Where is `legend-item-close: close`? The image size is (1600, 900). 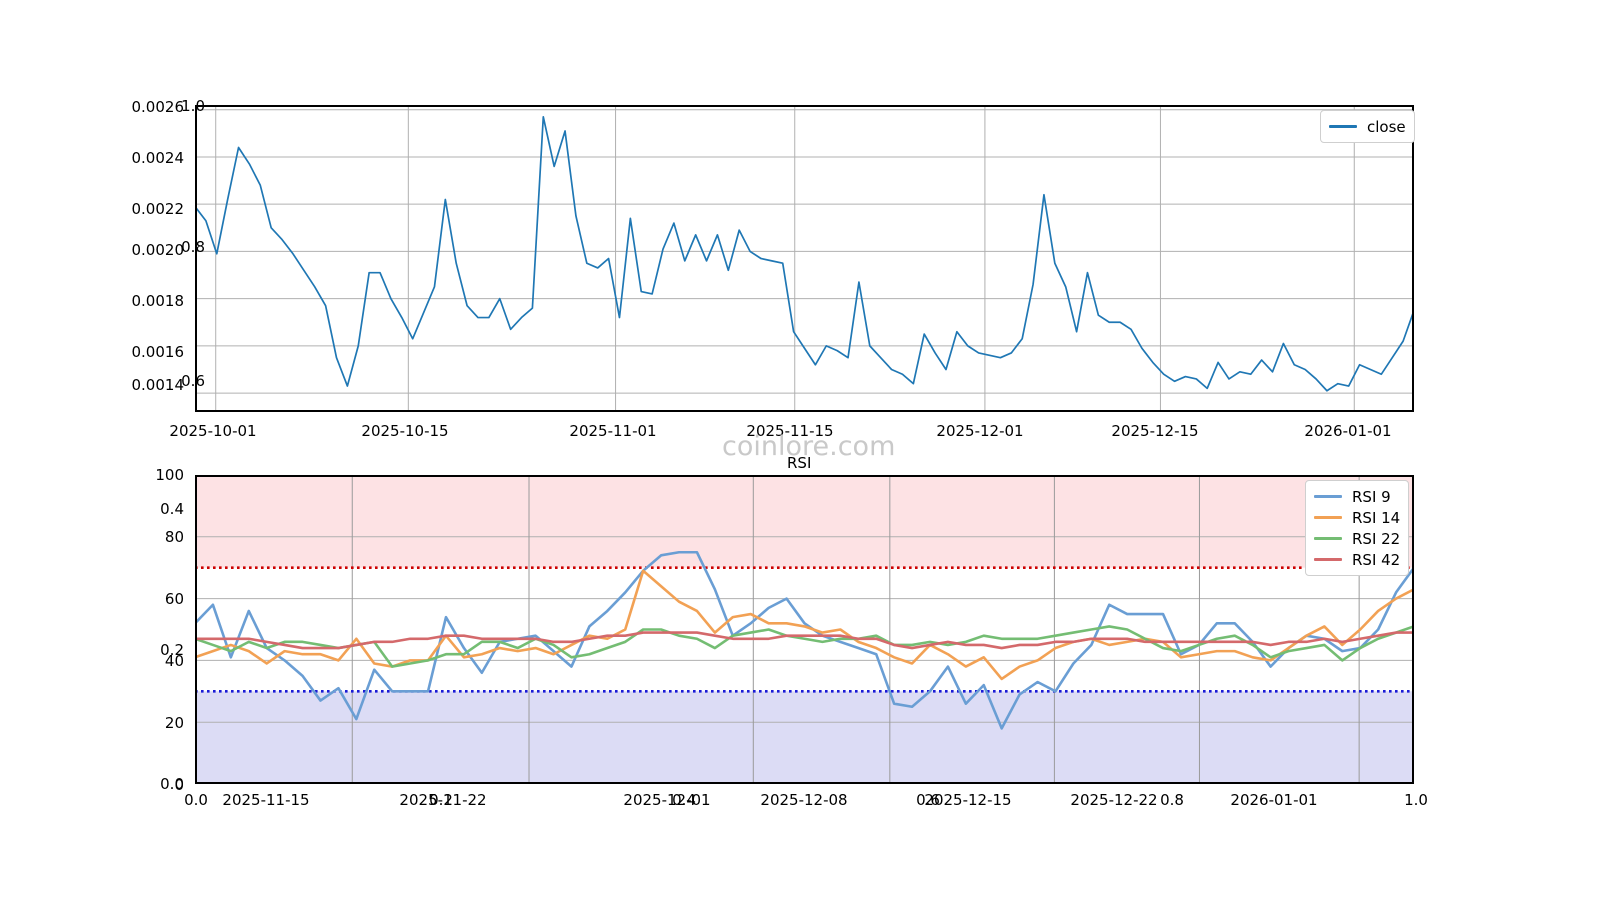
legend-item-close: close is located at coordinates (1367, 126).